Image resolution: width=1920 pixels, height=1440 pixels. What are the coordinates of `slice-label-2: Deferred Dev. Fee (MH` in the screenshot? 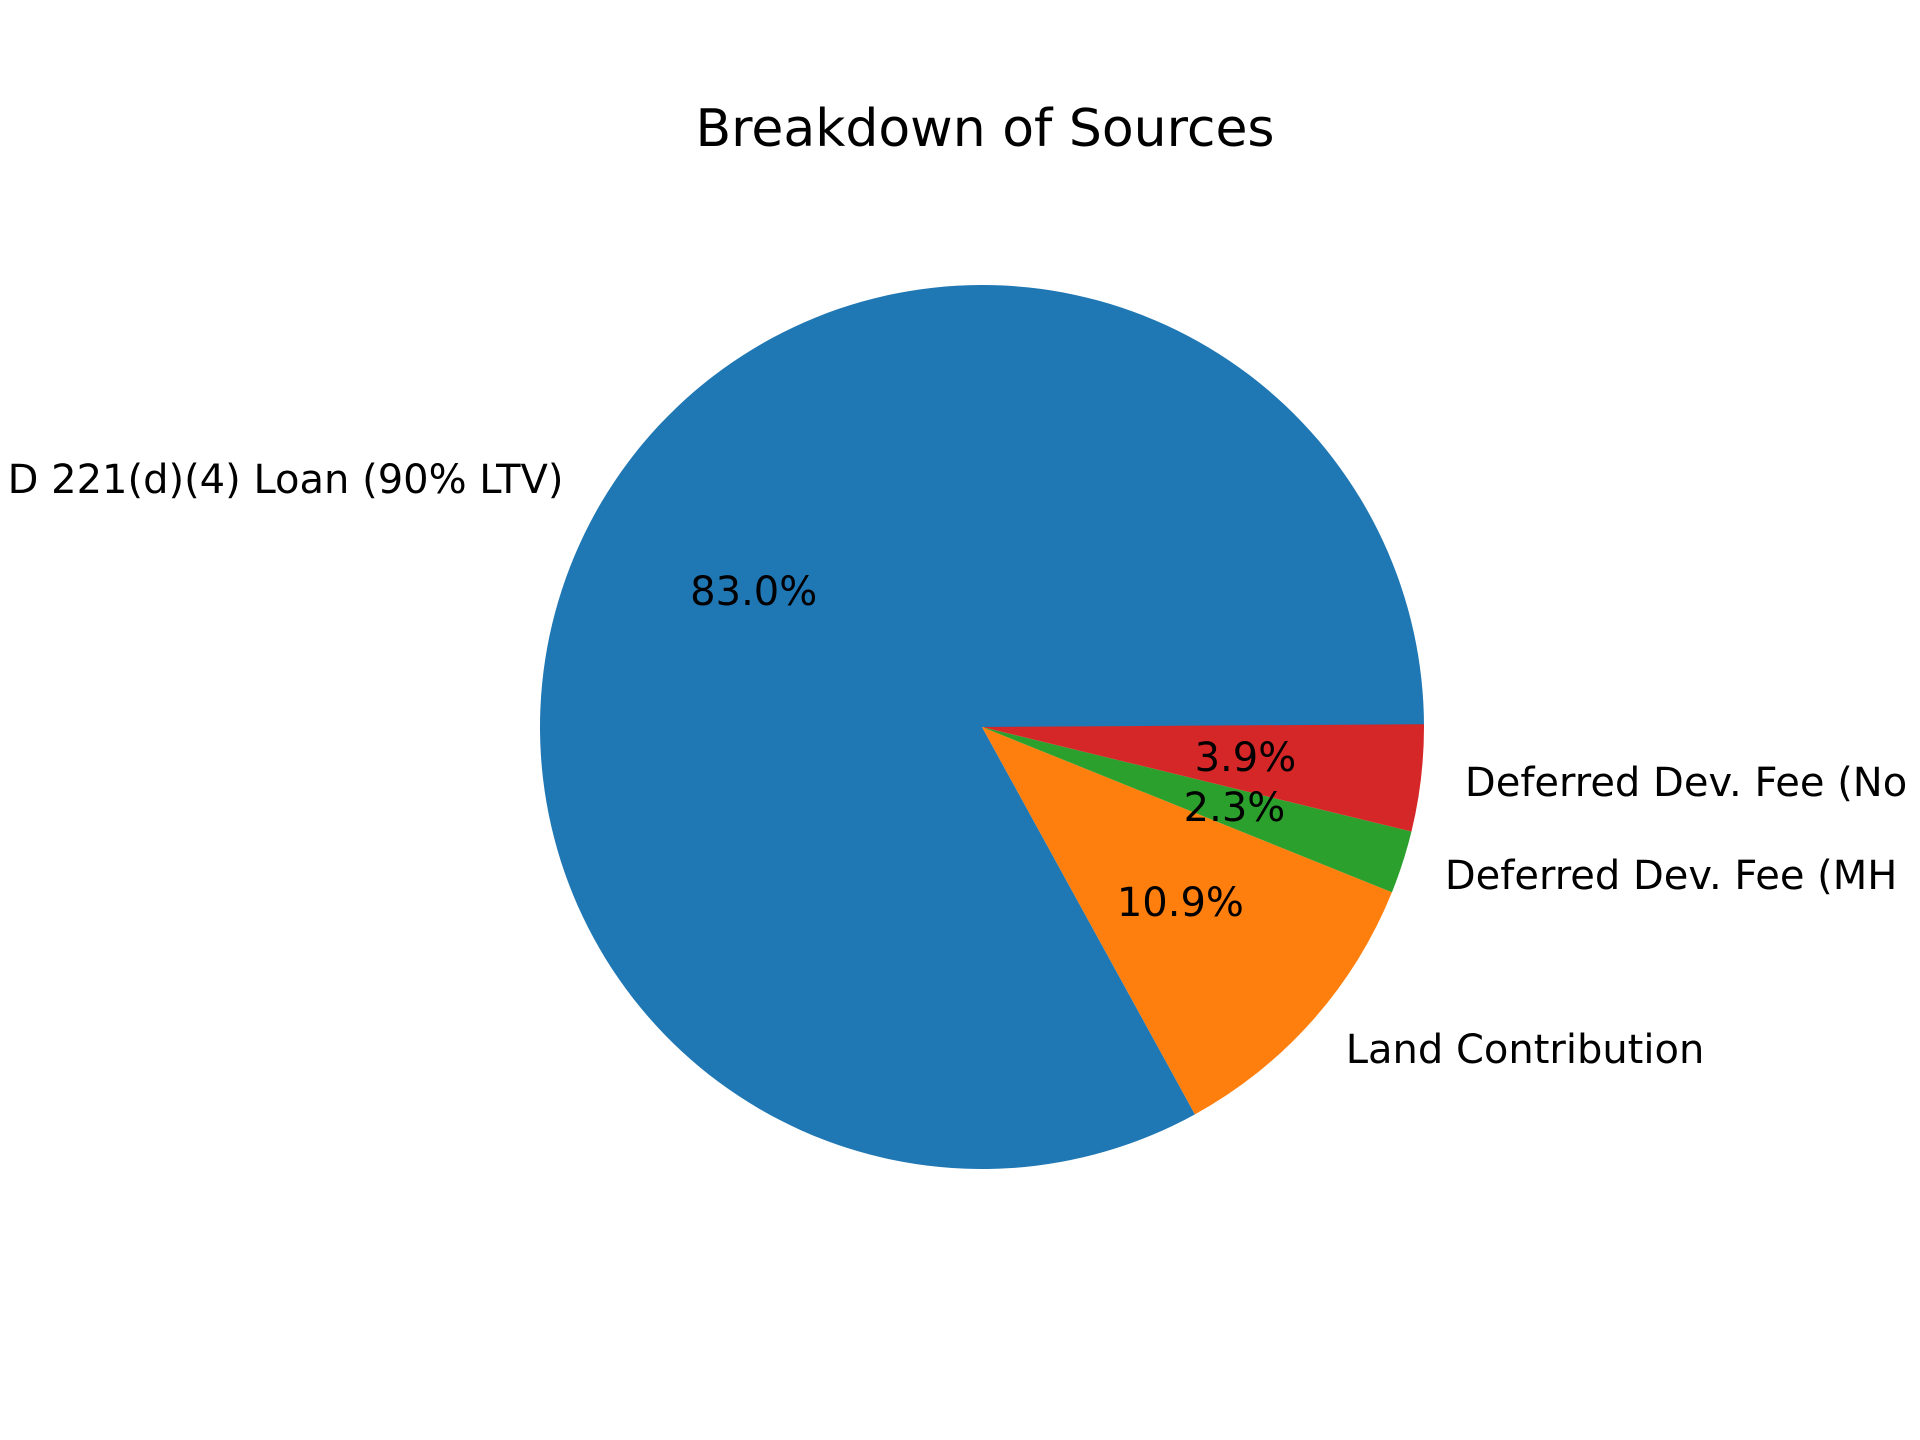 It's located at (1671, 875).